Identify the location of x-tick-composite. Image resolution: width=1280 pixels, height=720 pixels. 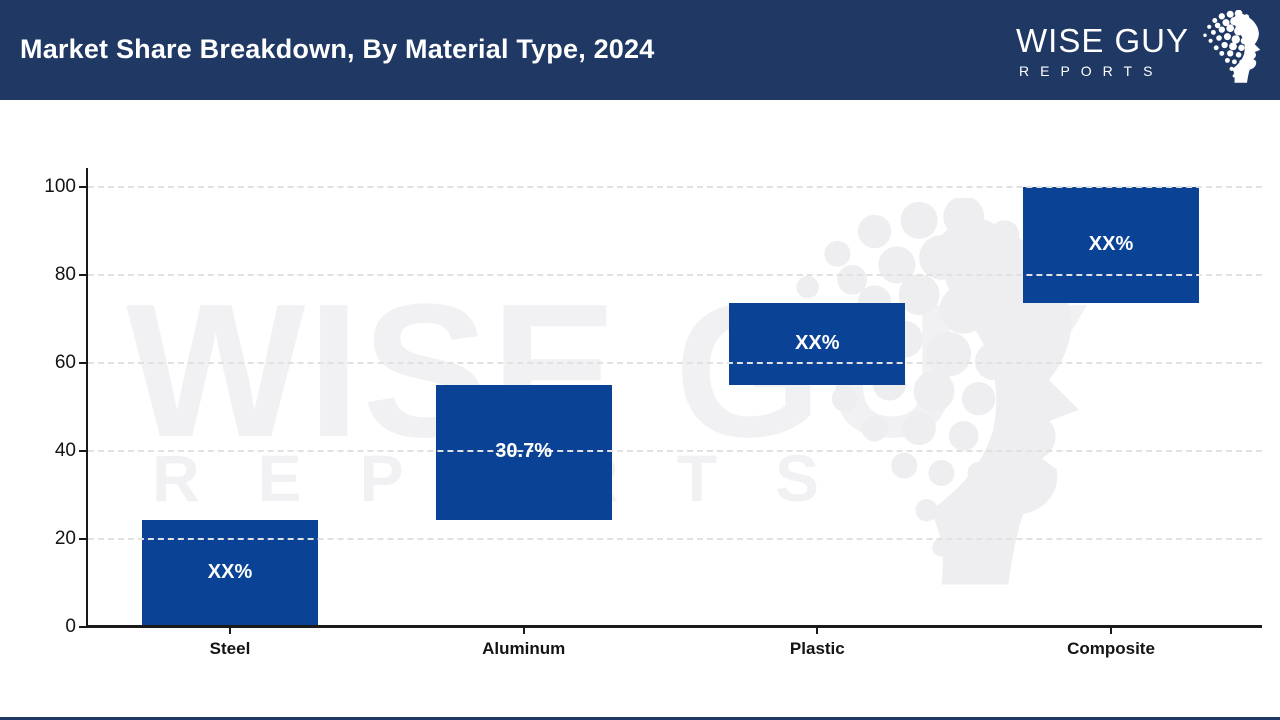
(1111, 630).